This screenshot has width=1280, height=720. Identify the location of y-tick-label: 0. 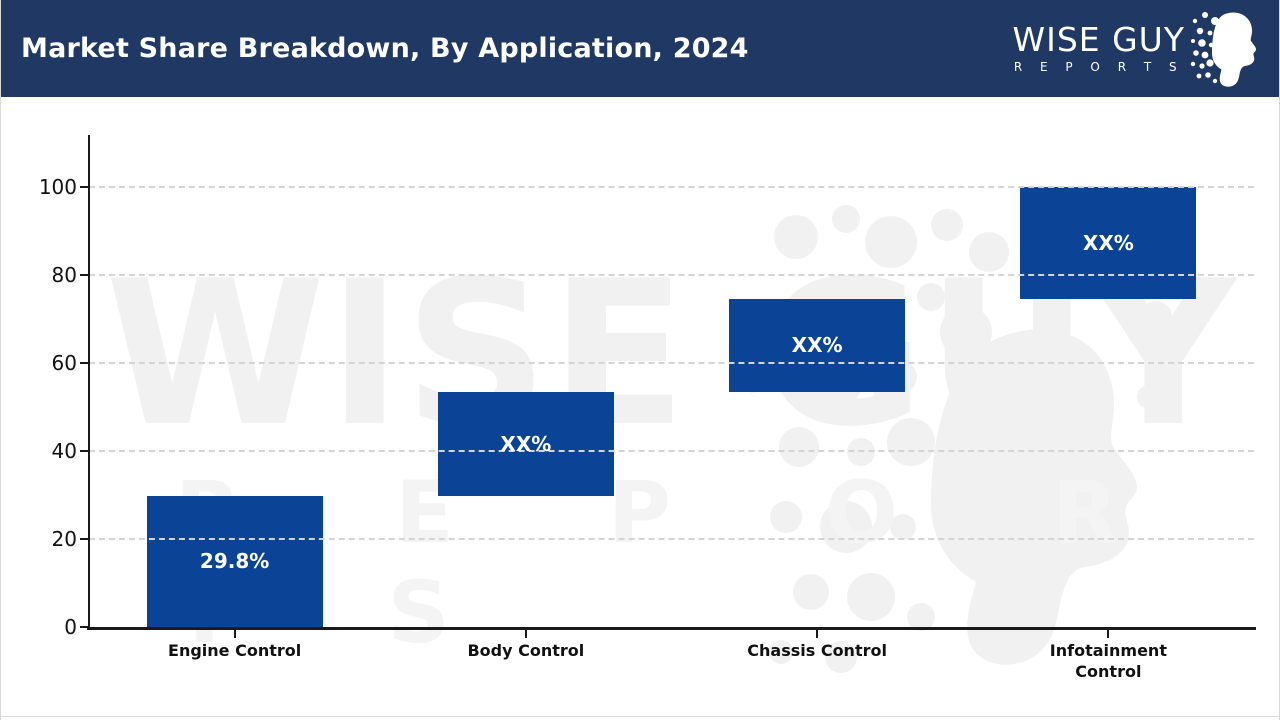
(70, 627).